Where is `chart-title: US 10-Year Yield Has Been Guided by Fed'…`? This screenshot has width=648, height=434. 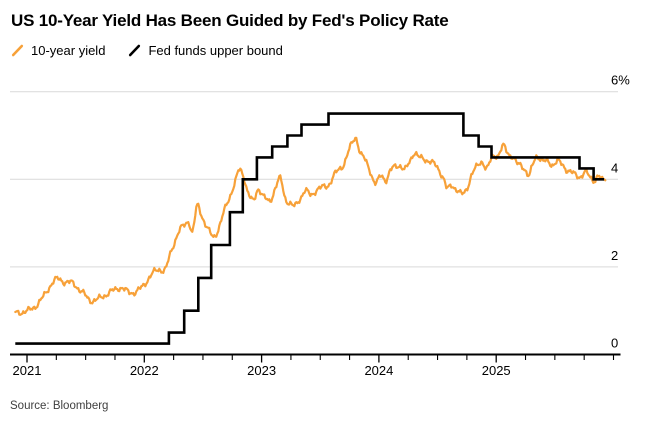
chart-title: US 10-Year Yield Has Been Guided by Fed'… is located at coordinates (230, 20).